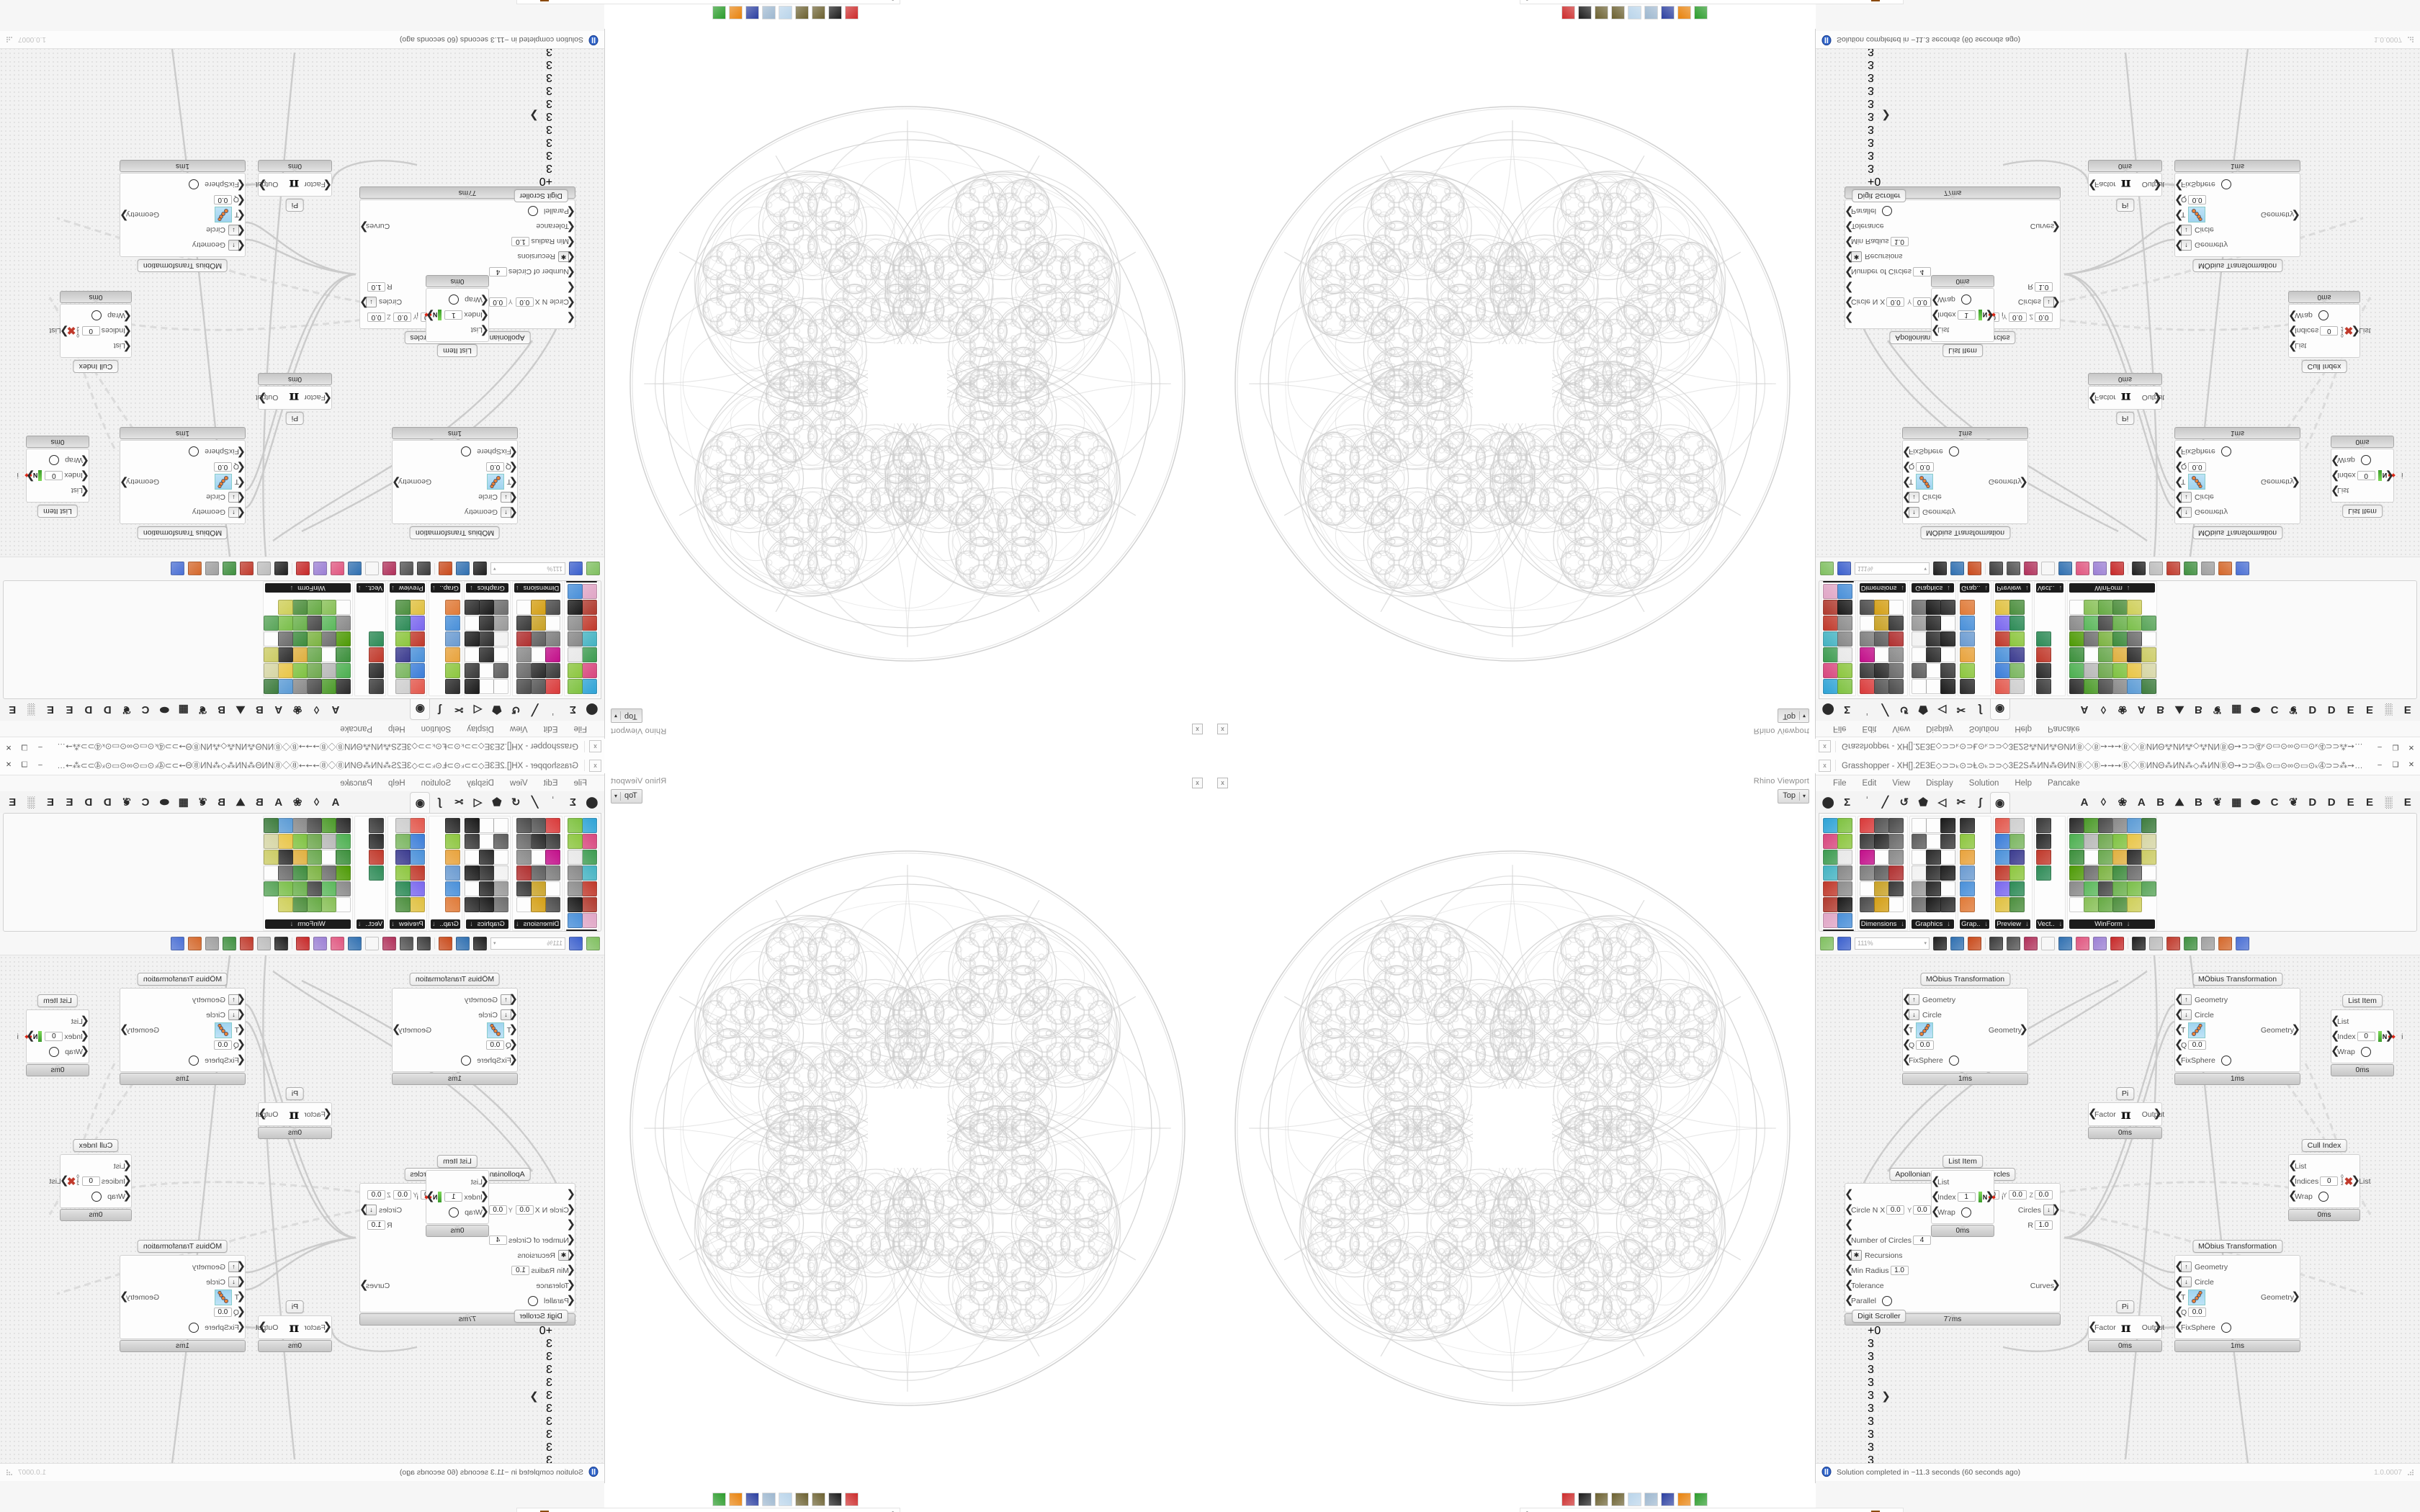  I want to click on number-slider-widget: N ➡, so click(2387, 1036).